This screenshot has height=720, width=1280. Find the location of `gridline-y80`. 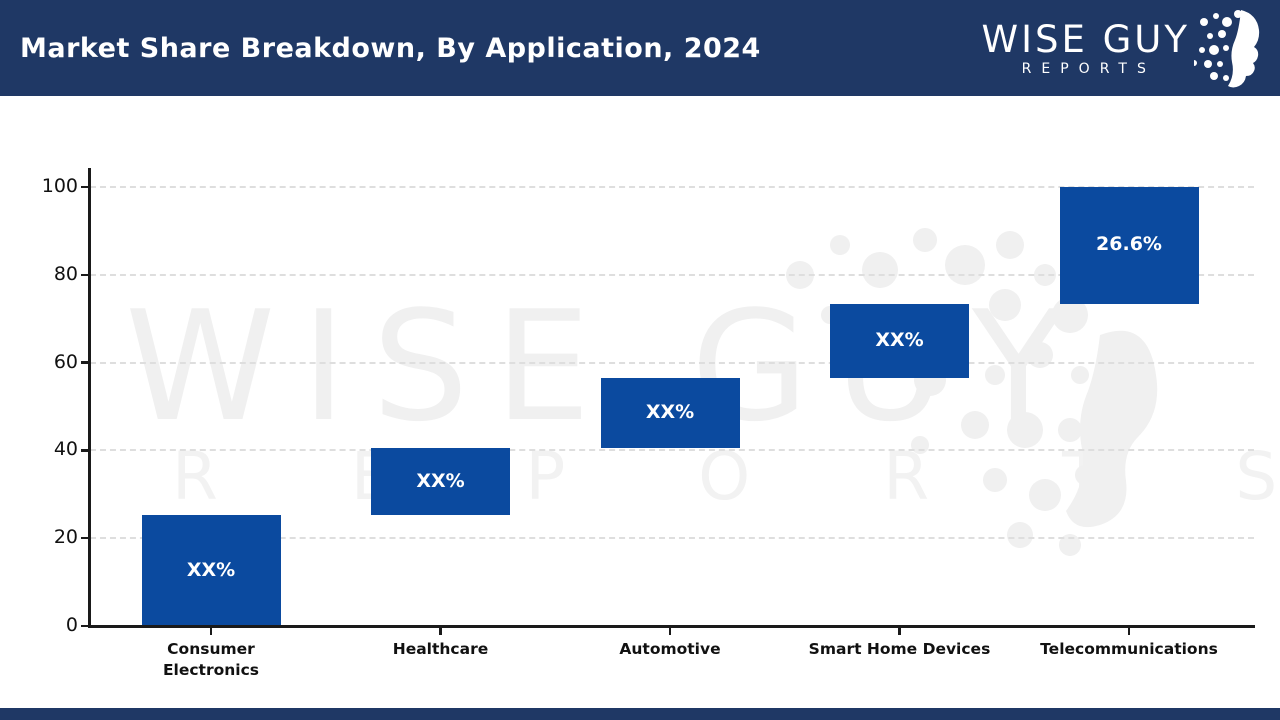

gridline-y80 is located at coordinates (672, 274).